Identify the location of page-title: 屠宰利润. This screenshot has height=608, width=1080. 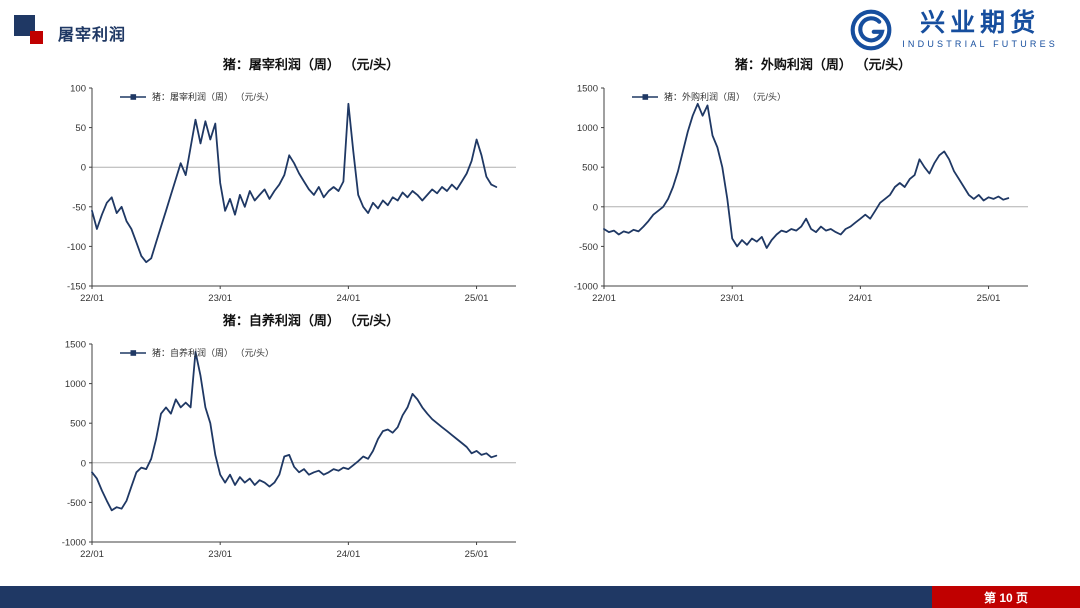
(92, 35).